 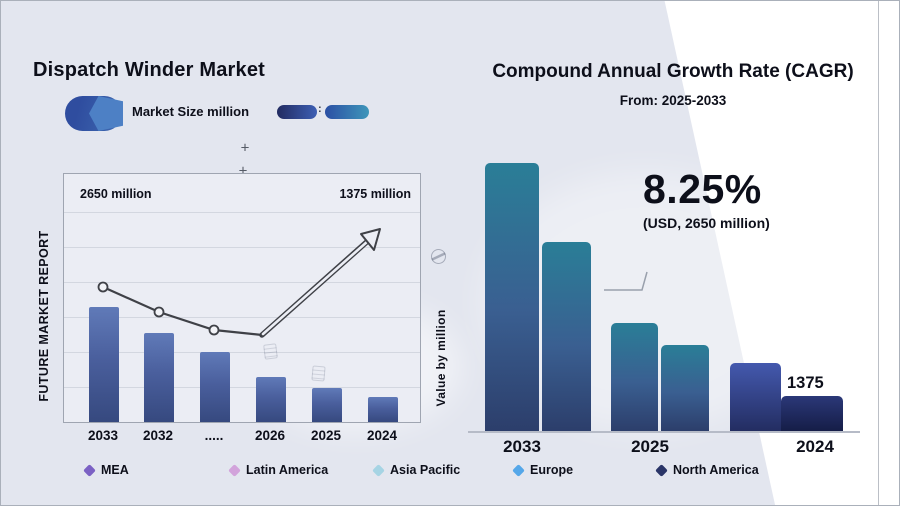 What do you see at coordinates (270, 435) in the screenshot?
I see `x-tick-label: 2026` at bounding box center [270, 435].